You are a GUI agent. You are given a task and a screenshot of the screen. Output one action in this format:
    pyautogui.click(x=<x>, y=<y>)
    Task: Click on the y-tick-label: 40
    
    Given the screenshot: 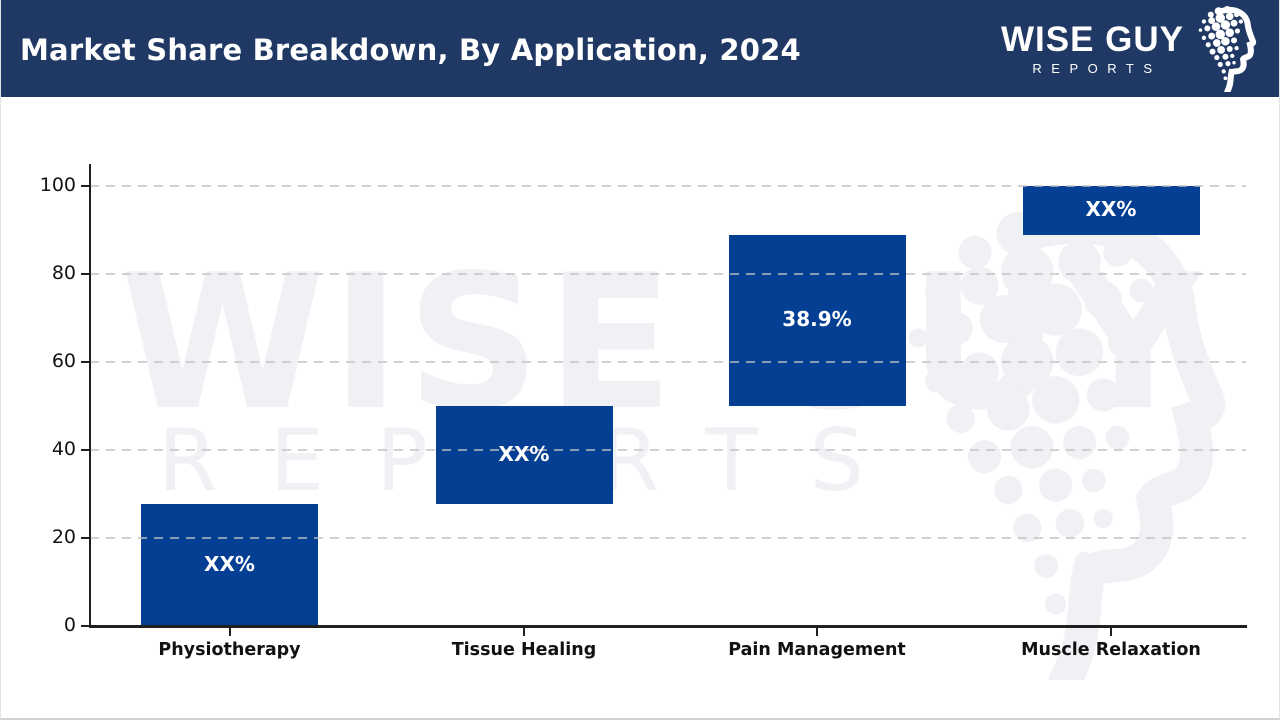 What is the action you would take?
    pyautogui.click(x=63, y=449)
    